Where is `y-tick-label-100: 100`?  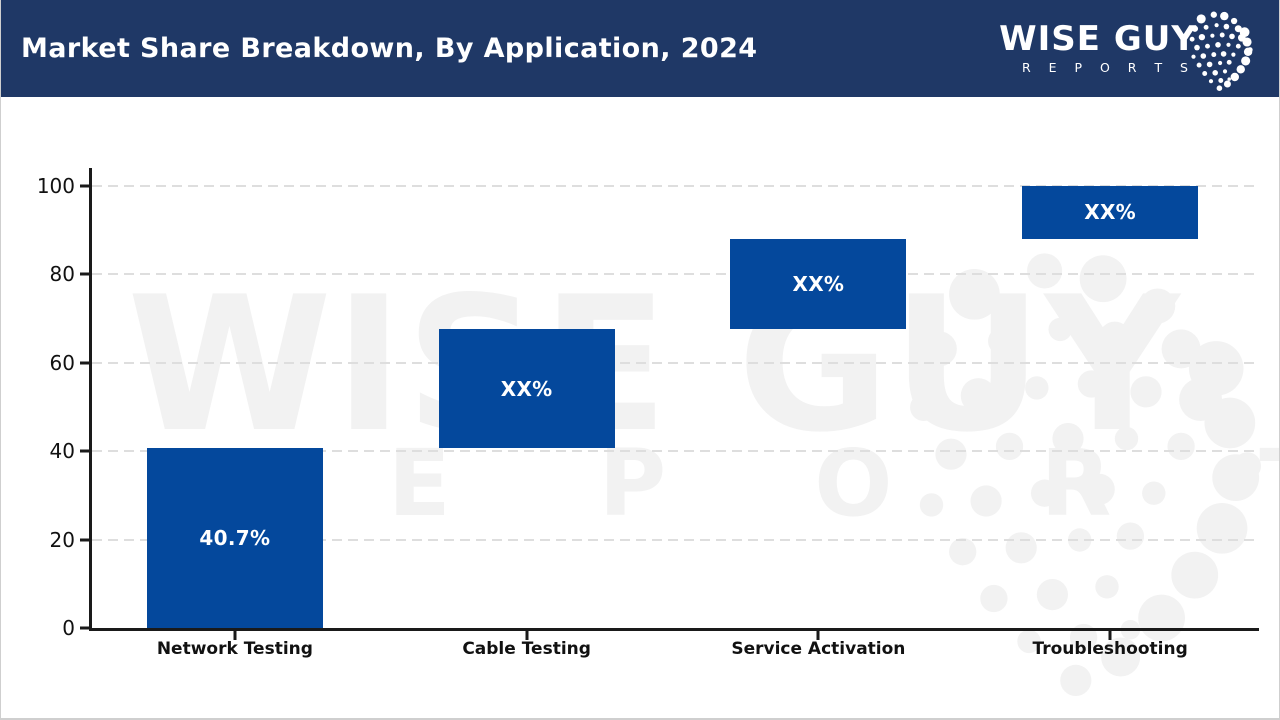 y-tick-label-100: 100 is located at coordinates (55, 185).